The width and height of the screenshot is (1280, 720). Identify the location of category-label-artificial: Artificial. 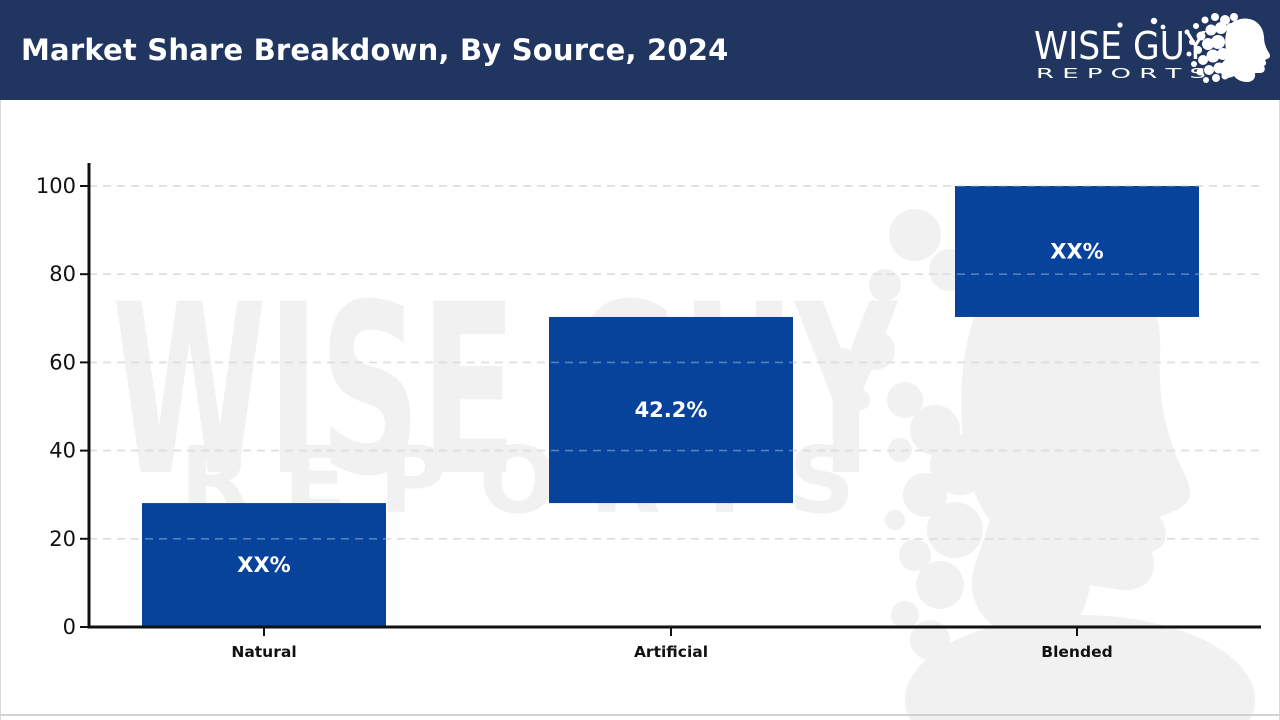
(671, 652).